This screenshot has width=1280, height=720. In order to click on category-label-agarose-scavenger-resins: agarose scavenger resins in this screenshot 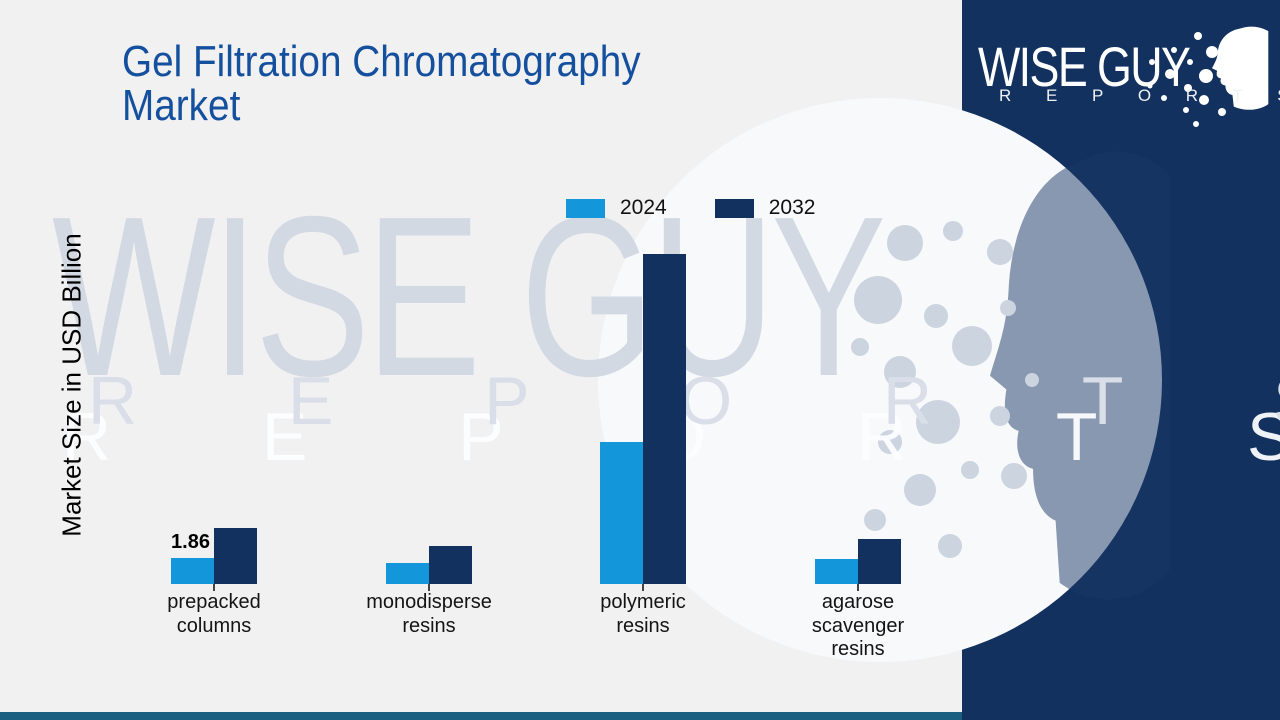, I will do `click(858, 625)`.